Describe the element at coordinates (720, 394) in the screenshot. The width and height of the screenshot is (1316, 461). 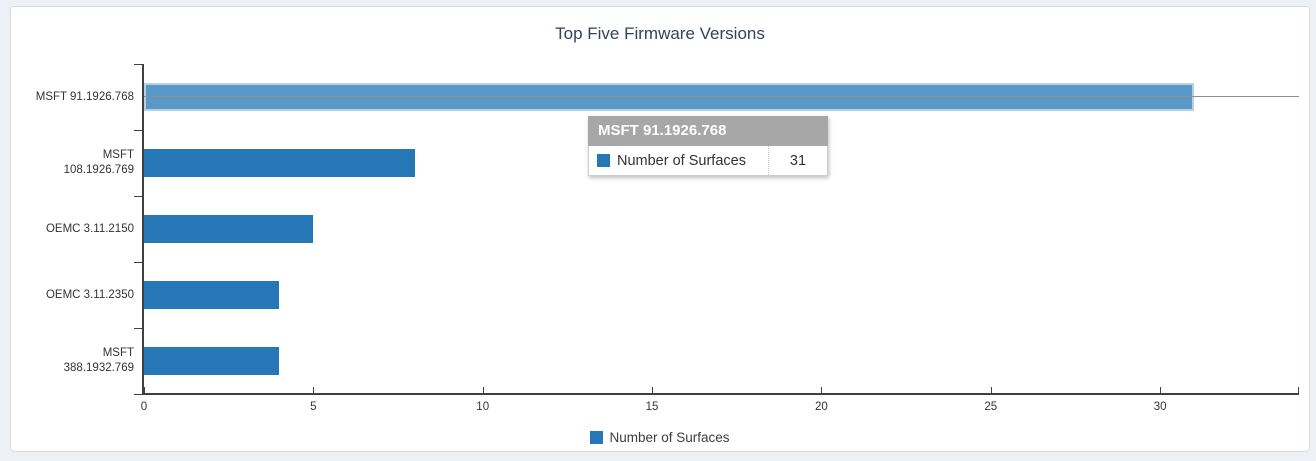
I see `x-axis-line` at that location.